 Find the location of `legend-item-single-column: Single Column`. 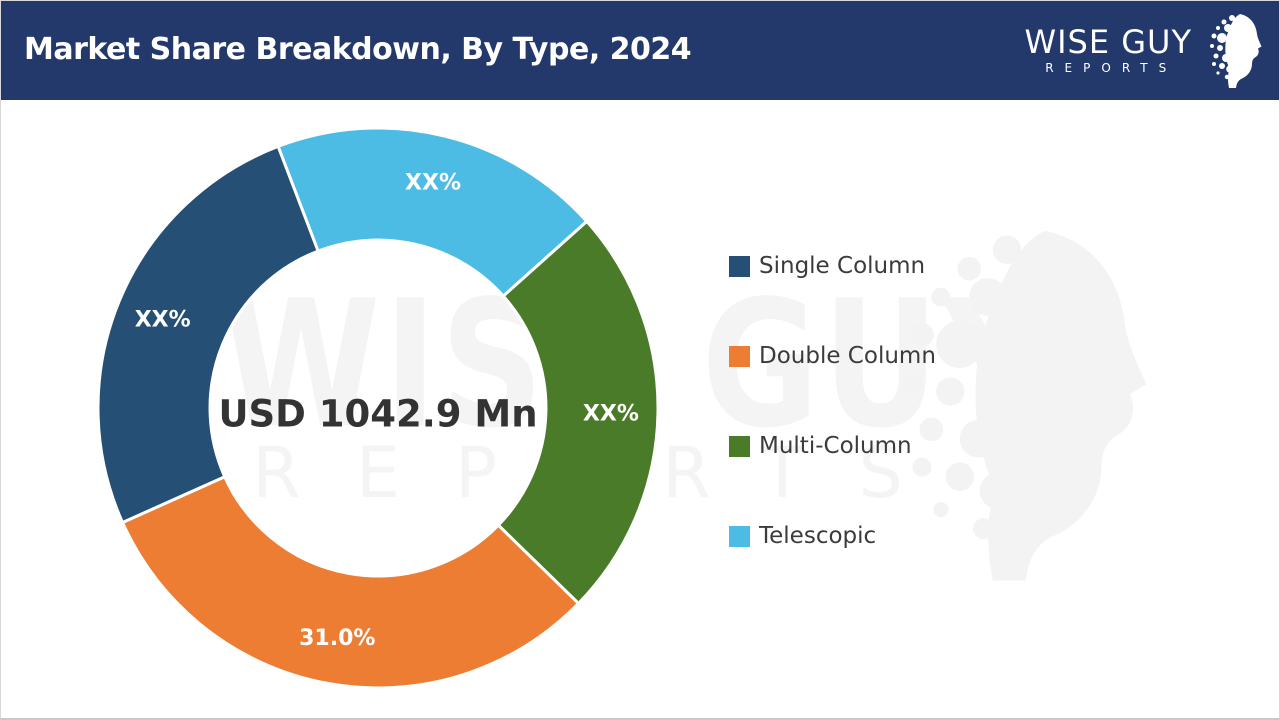

legend-item-single-column: Single Column is located at coordinates (832, 266).